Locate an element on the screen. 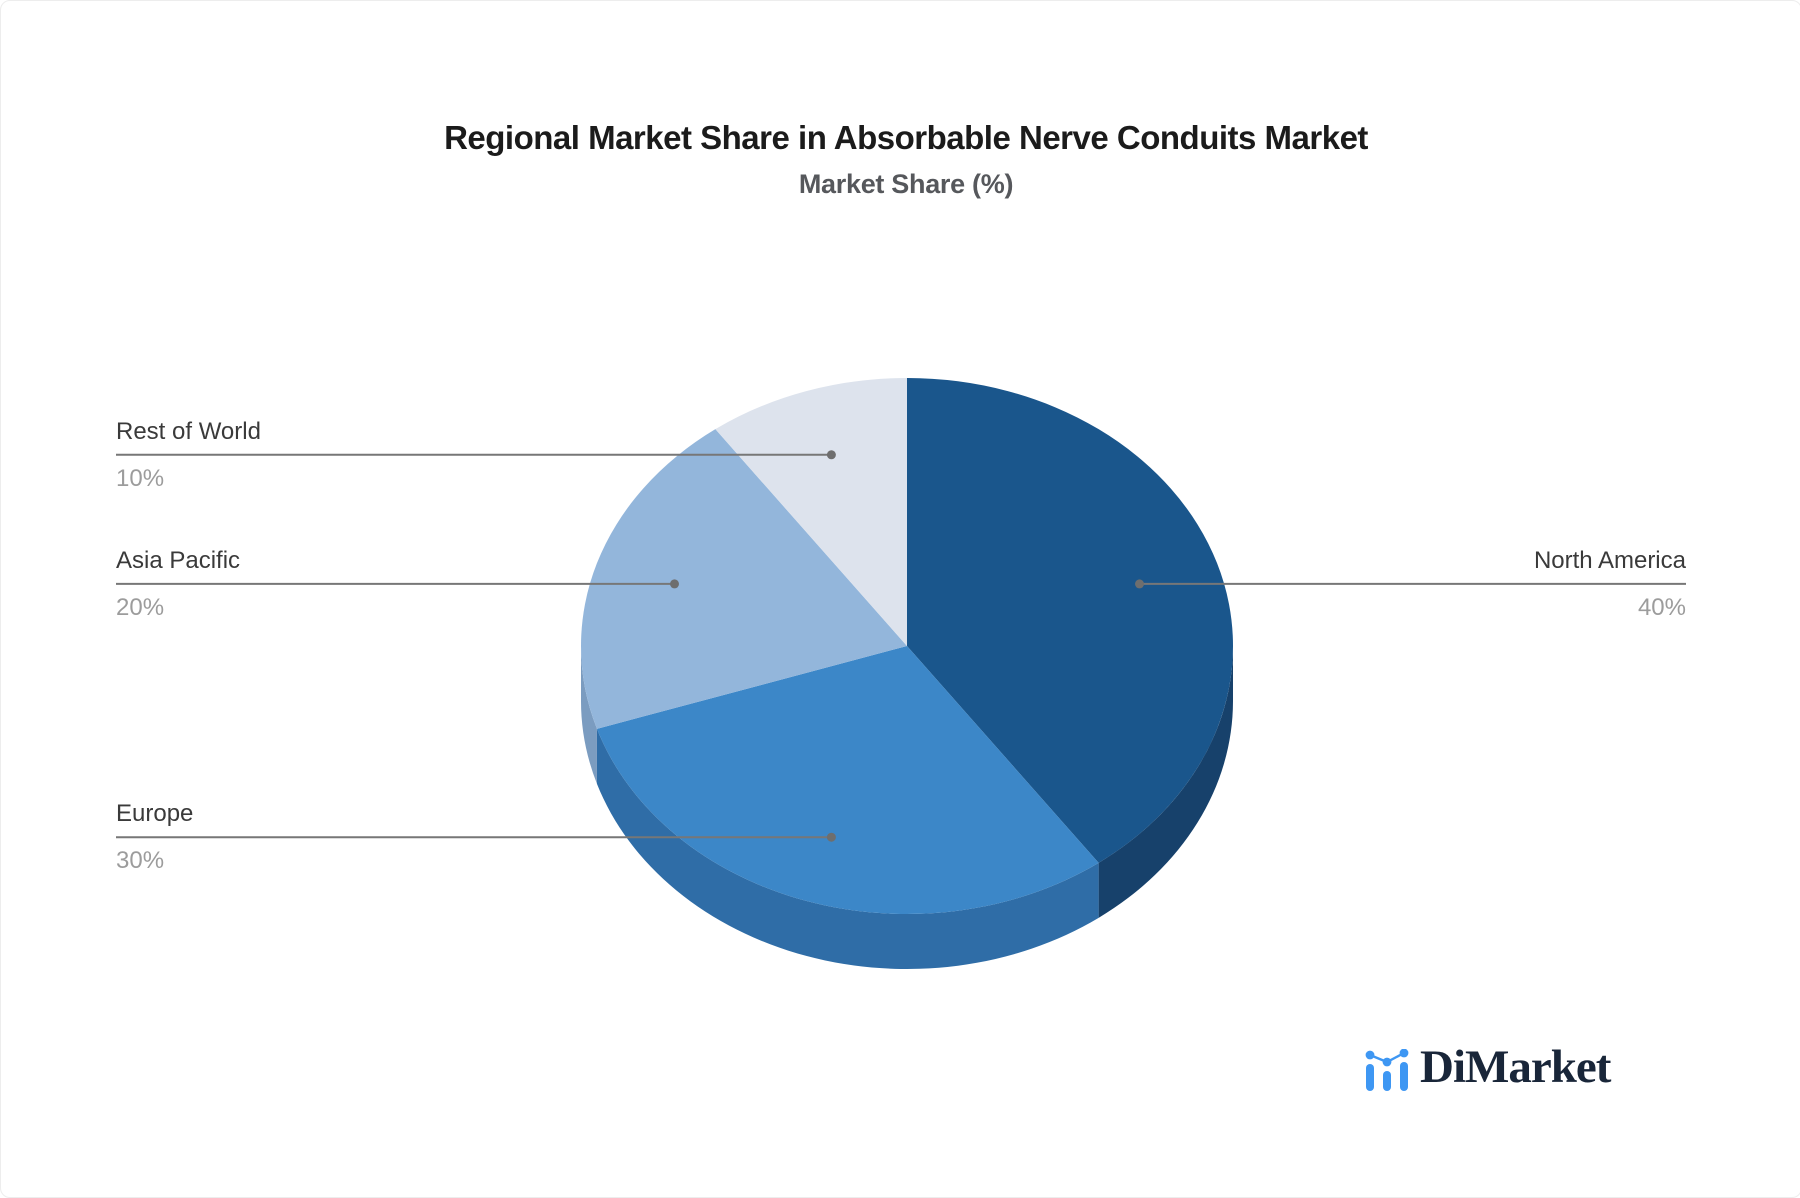 The image size is (1800, 1198). pie-slice-north-america is located at coordinates (1070, 620).